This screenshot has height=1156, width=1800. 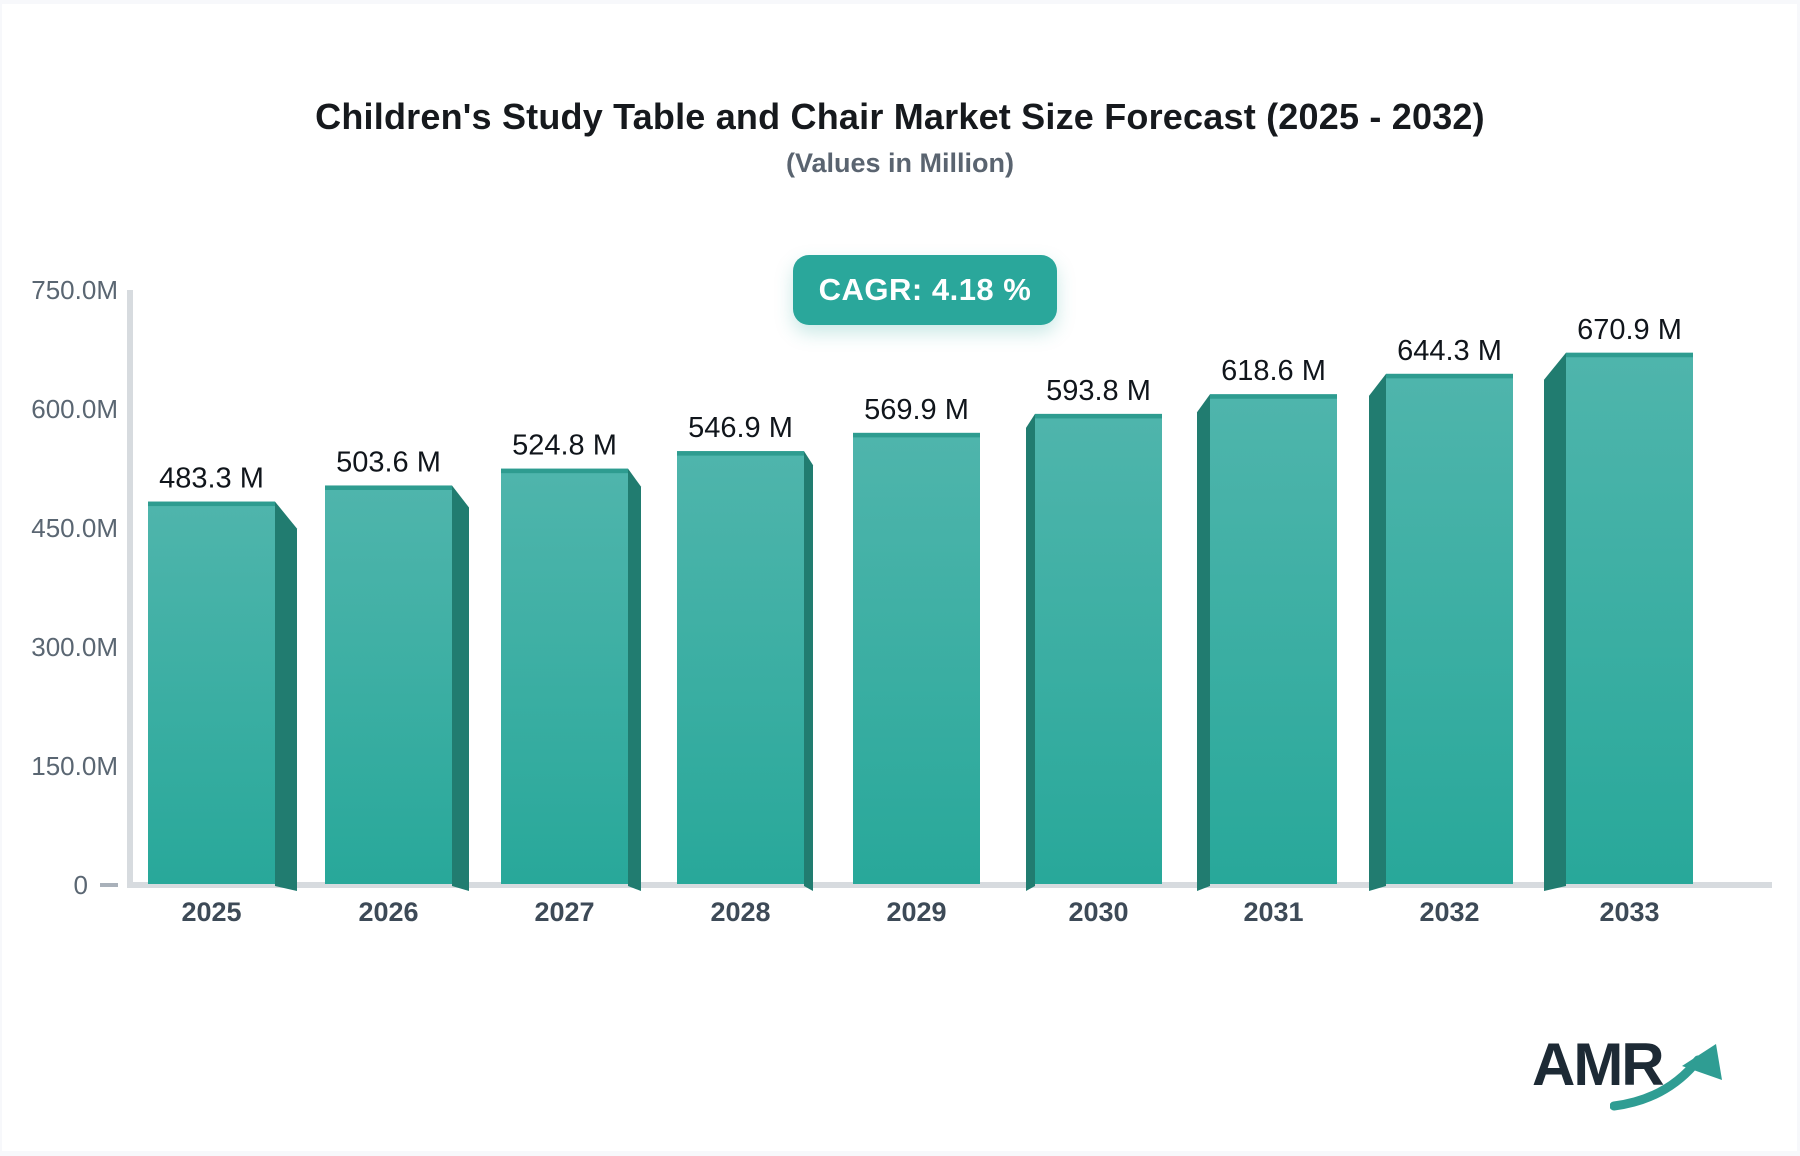 What do you see at coordinates (74, 409) in the screenshot?
I see `y-tick-label: 600.0M` at bounding box center [74, 409].